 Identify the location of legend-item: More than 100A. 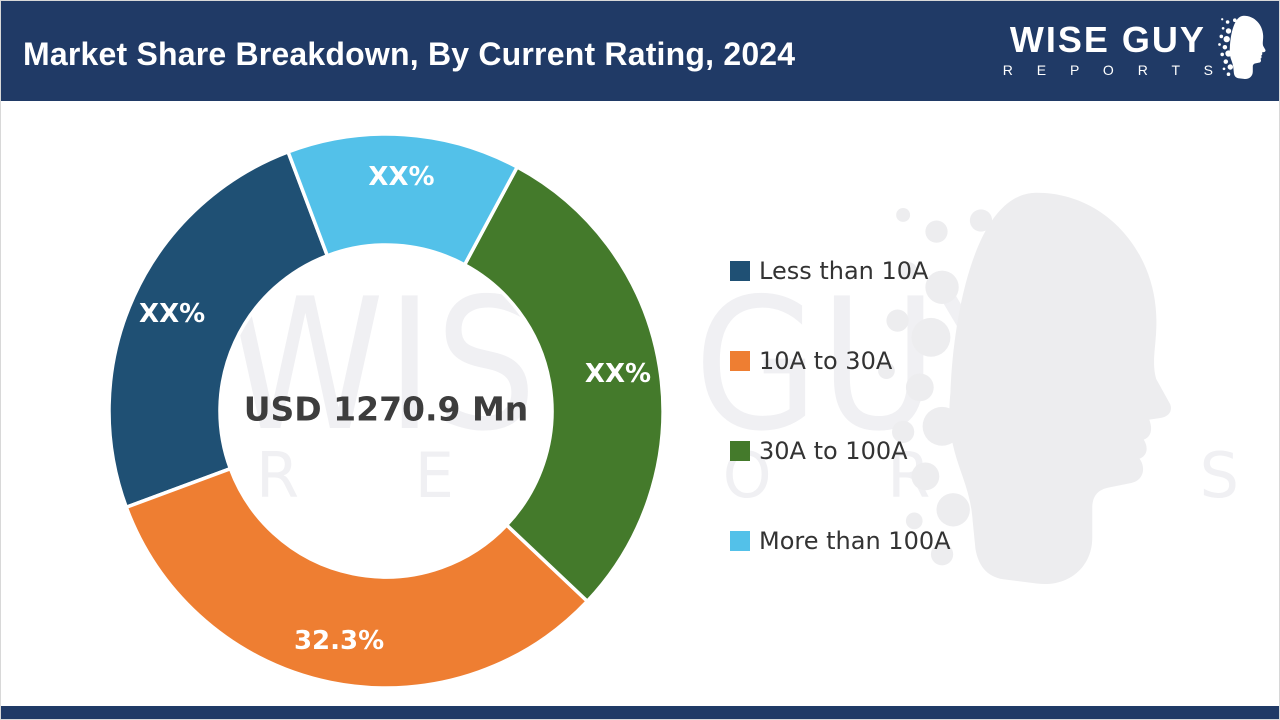
(840, 541).